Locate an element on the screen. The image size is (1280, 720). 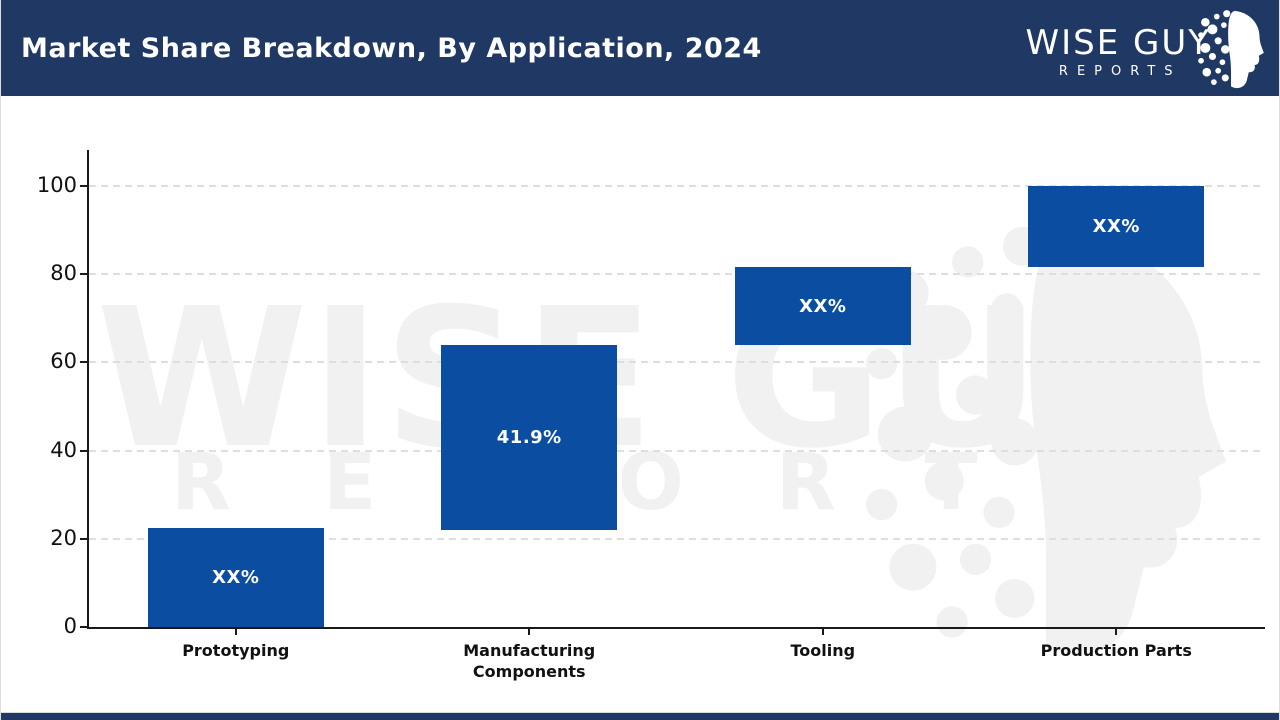
y-tick-label: 20 is located at coordinates (63, 537).